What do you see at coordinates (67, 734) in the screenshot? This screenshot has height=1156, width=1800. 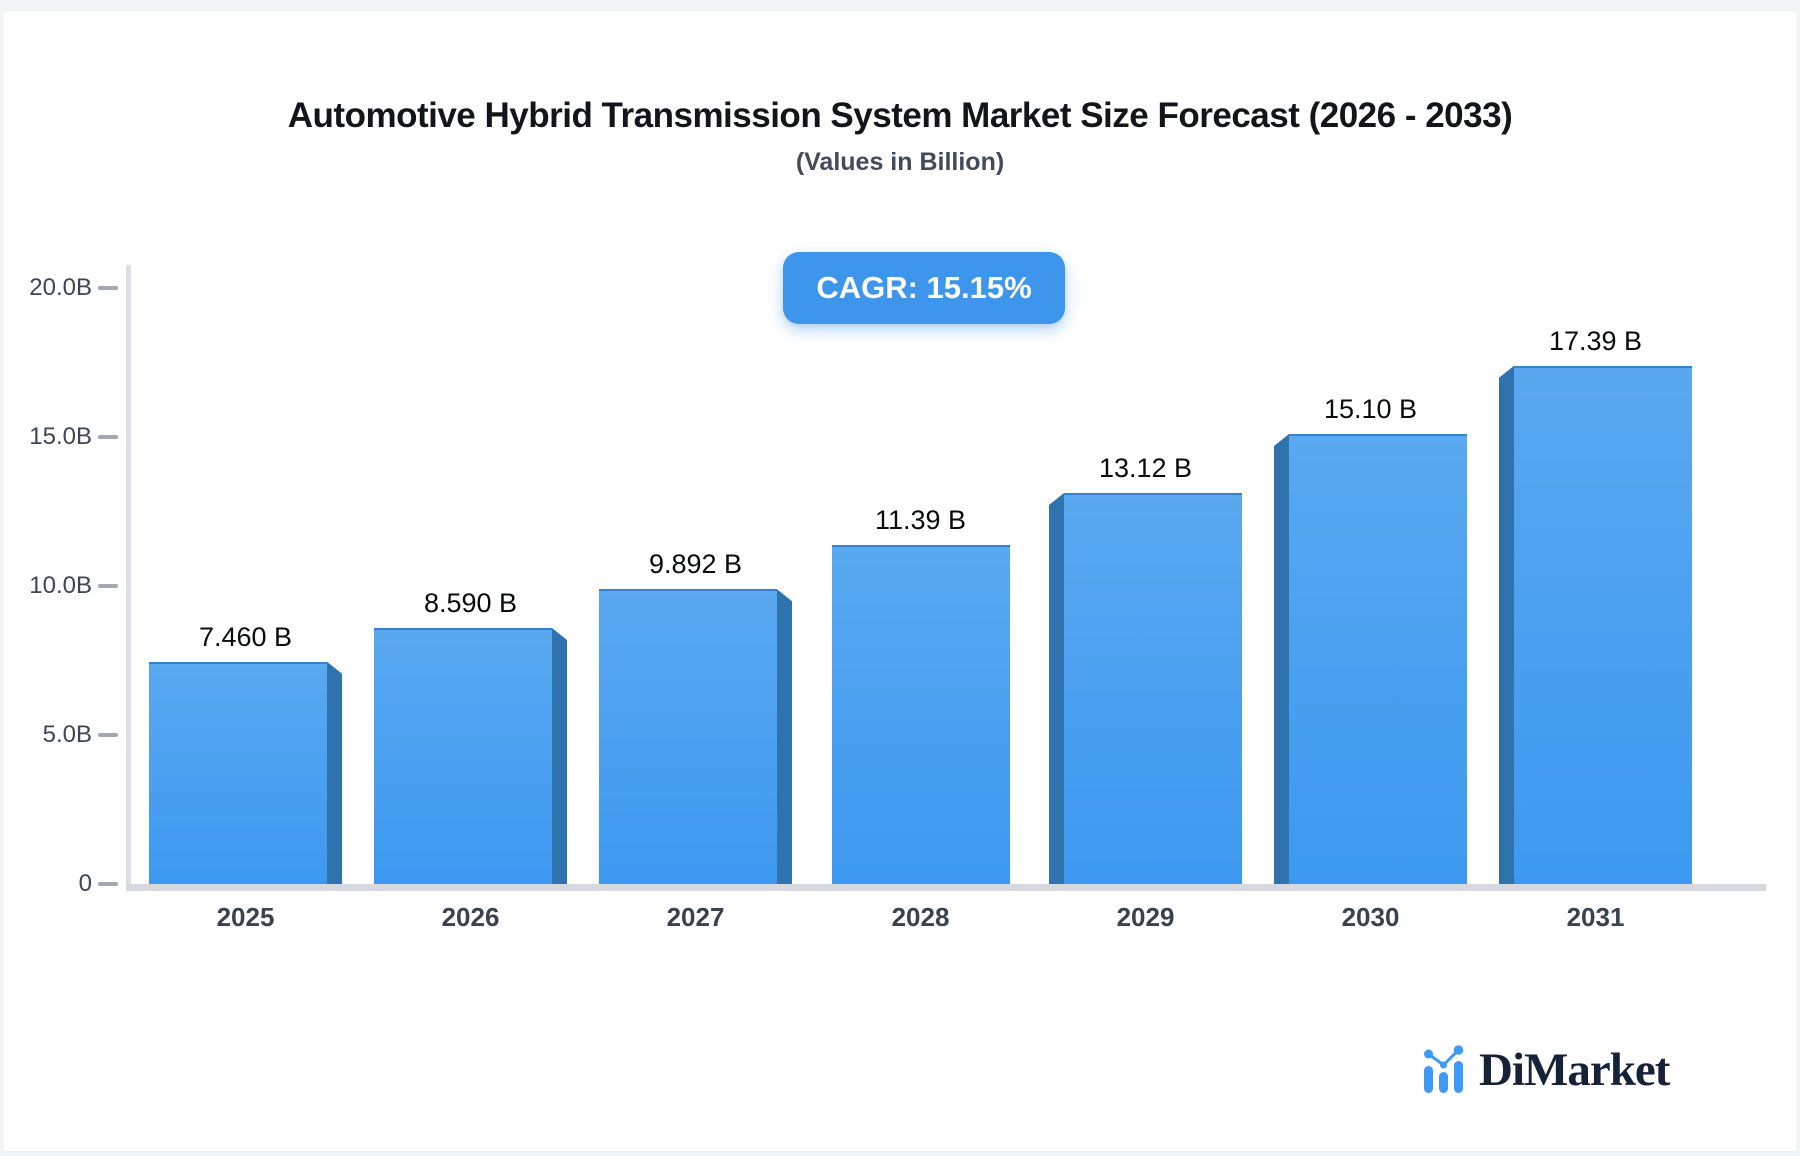 I see `y-axis-tick-label: 5.0B` at bounding box center [67, 734].